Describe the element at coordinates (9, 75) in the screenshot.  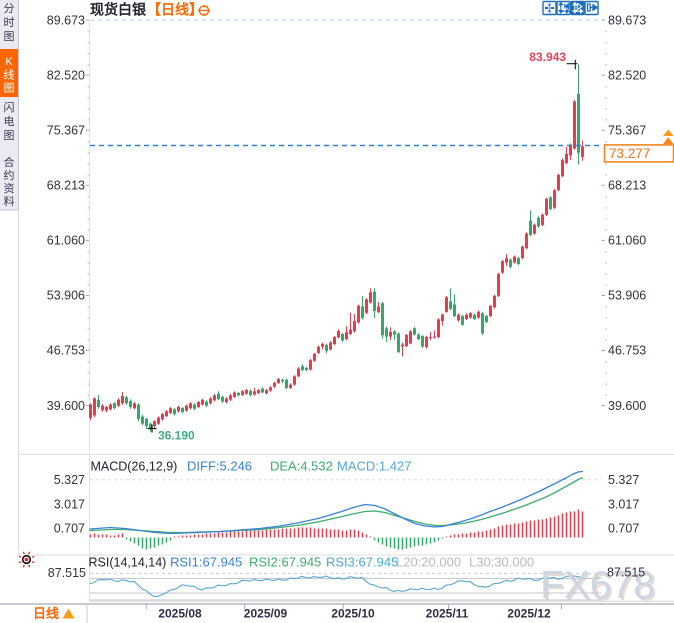
I see `svg-text: 线` at that location.